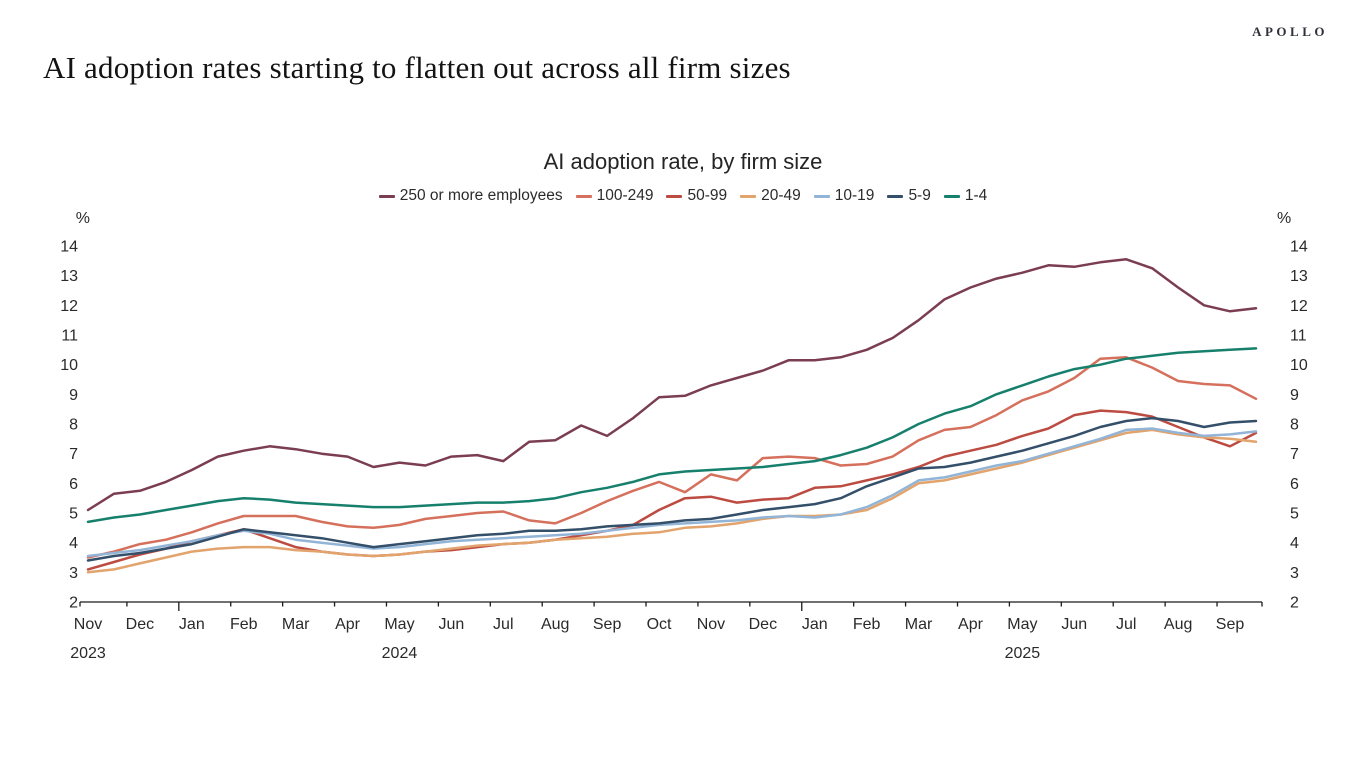  Describe the element at coordinates (659, 624) in the screenshot. I see `x-tick-label: Oct` at that location.